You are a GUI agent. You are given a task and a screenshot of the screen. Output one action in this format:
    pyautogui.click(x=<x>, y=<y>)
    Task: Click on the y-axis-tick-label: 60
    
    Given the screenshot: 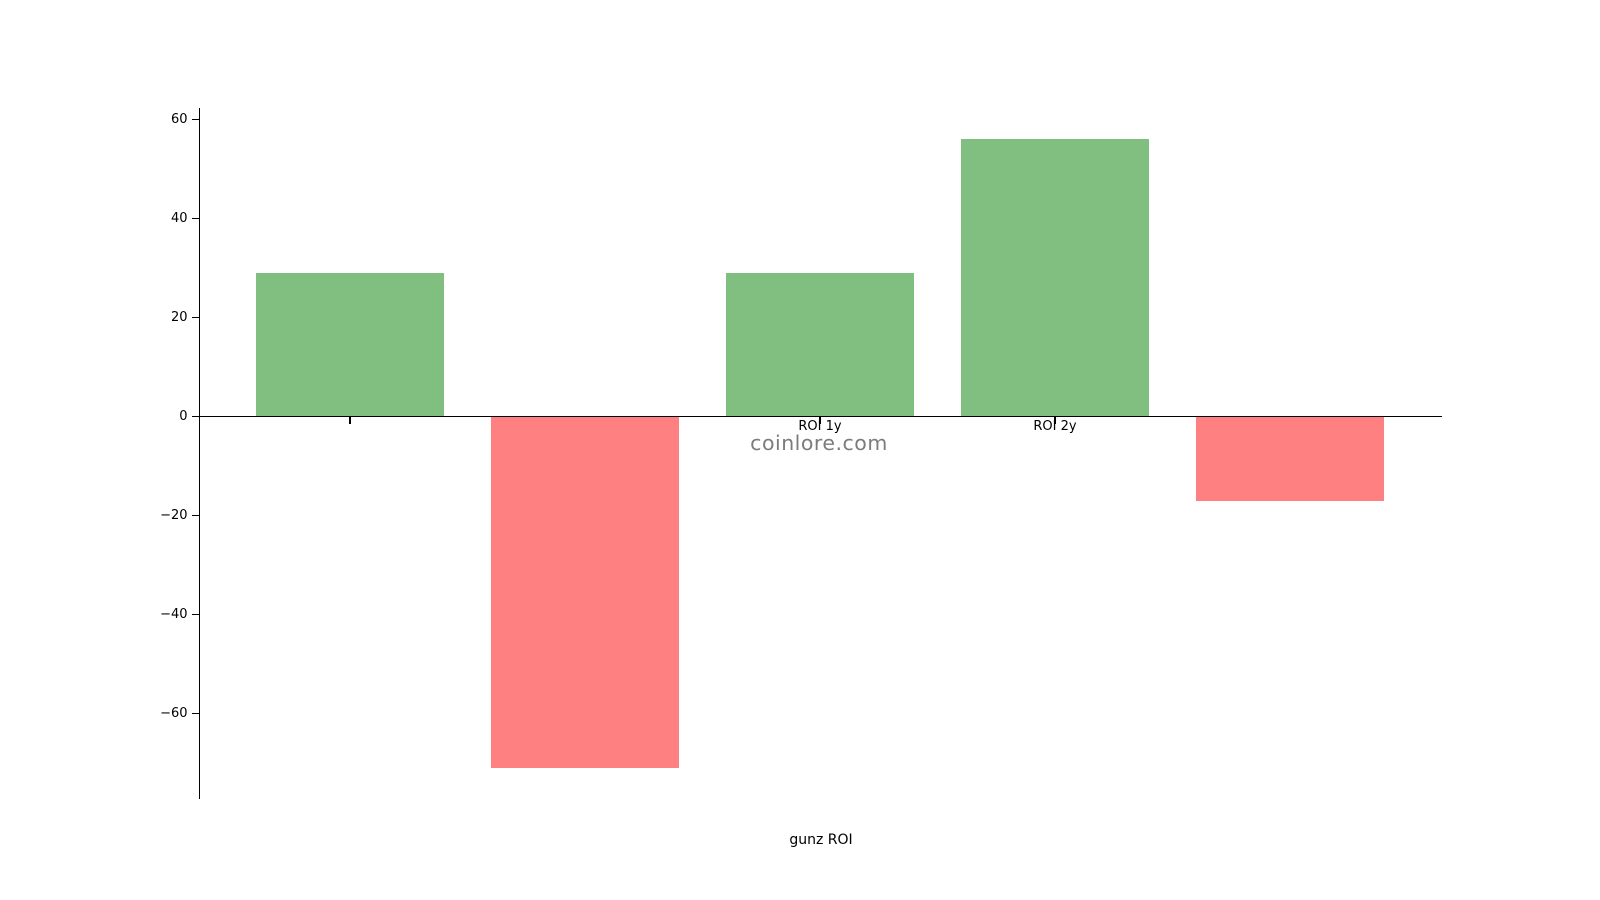 What is the action you would take?
    pyautogui.click(x=179, y=119)
    